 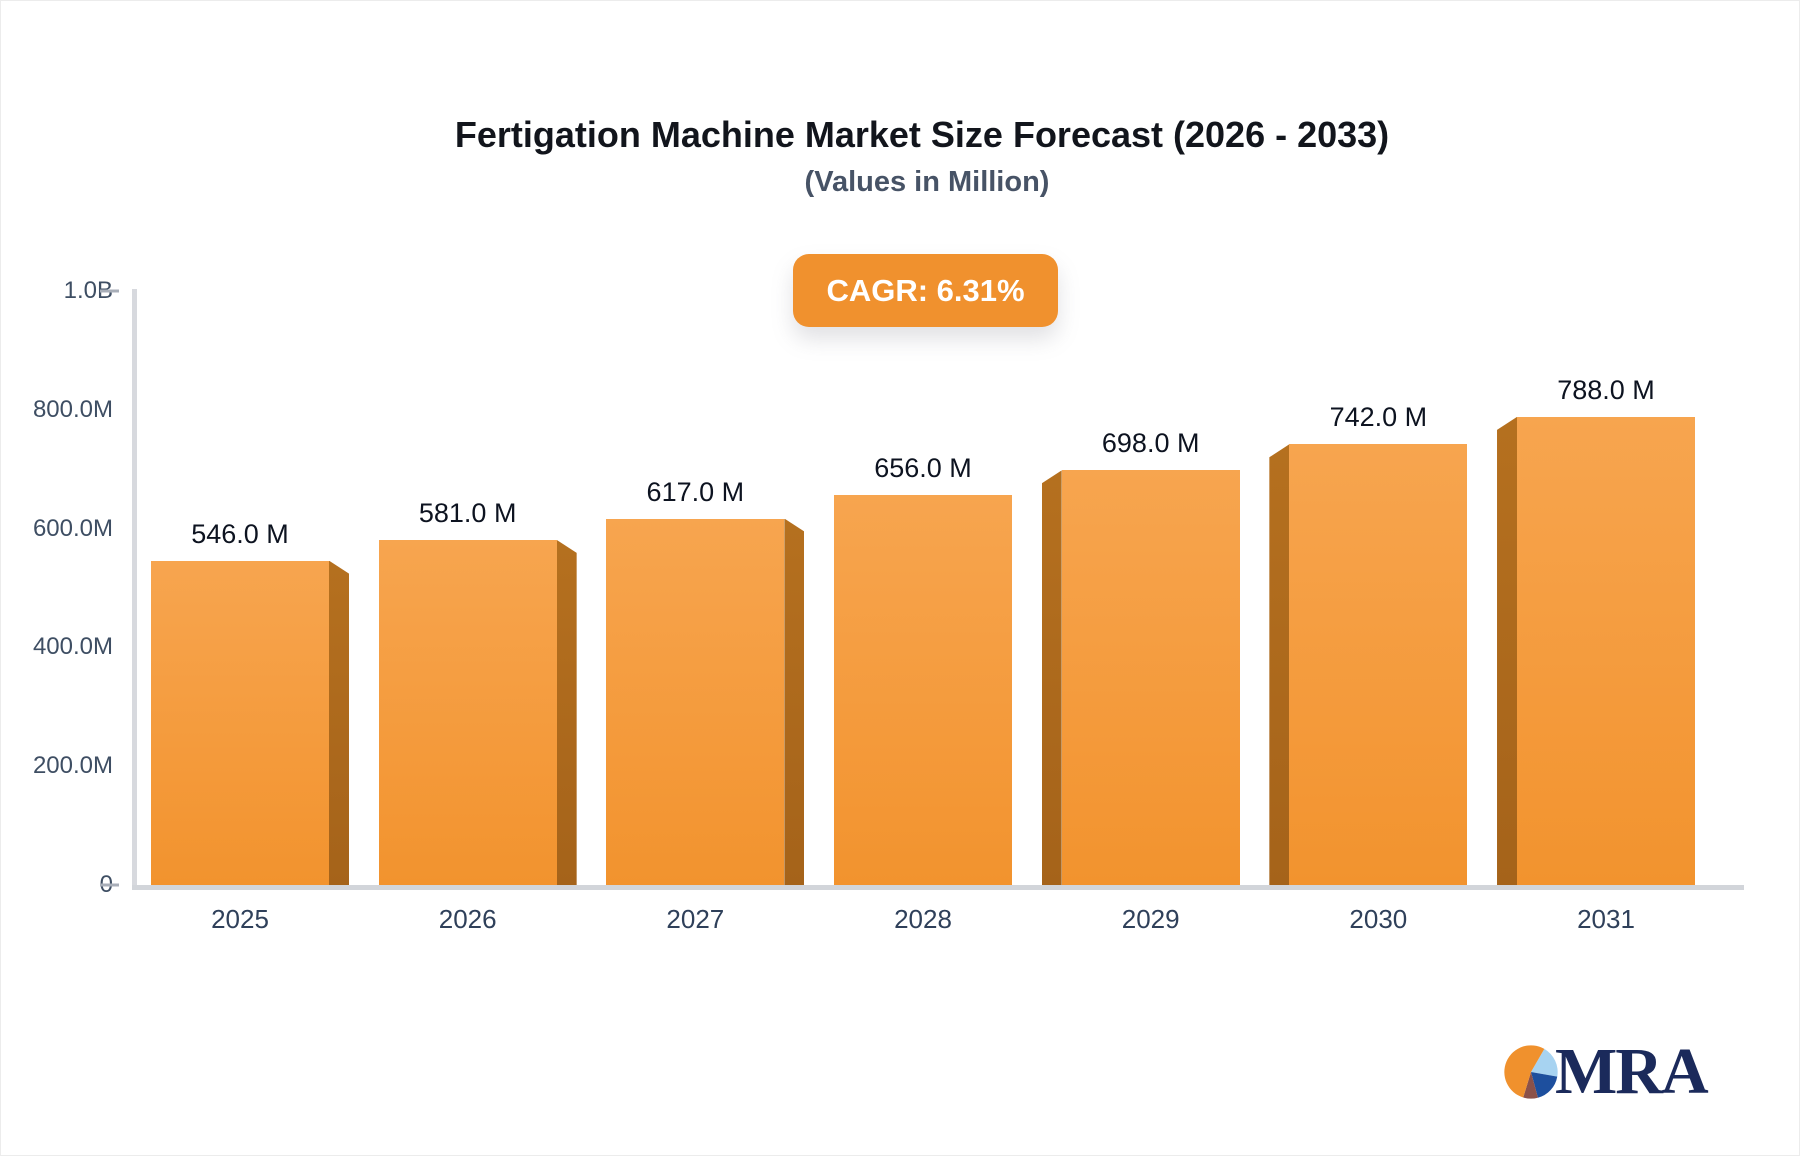 What do you see at coordinates (923, 690) in the screenshot?
I see `bar-2028` at bounding box center [923, 690].